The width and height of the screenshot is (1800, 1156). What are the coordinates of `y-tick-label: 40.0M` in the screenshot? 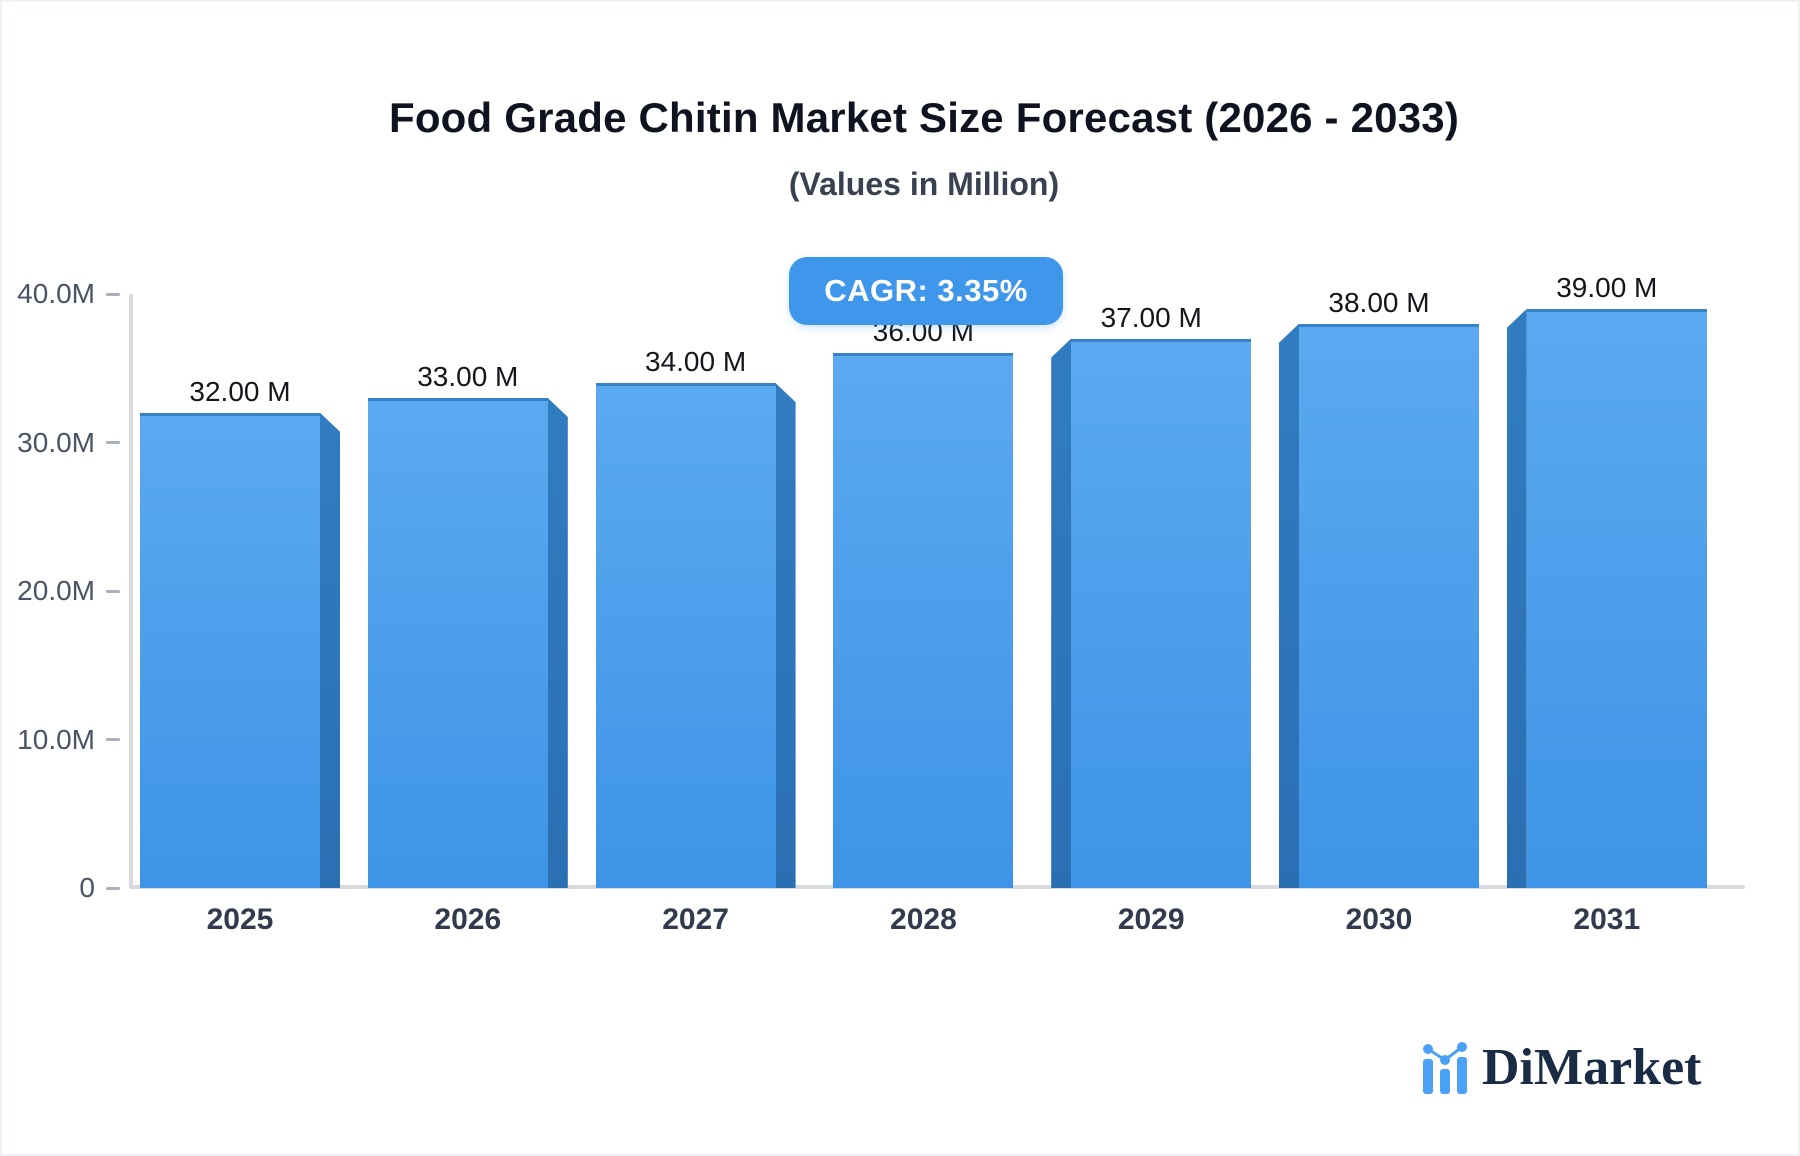 It's located at (56, 293).